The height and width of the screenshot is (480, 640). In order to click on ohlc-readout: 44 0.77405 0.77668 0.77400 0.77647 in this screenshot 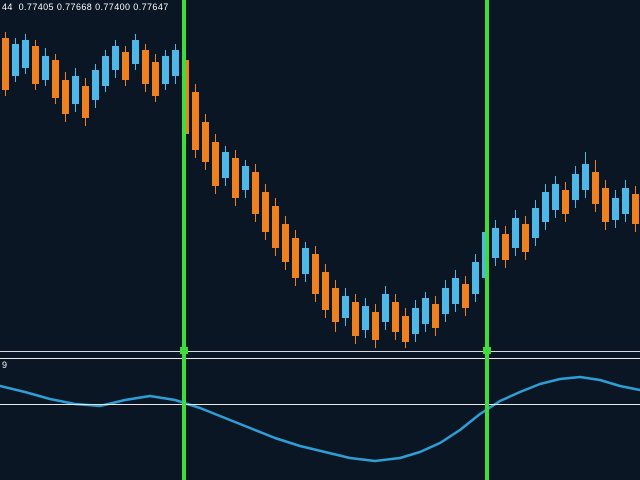, I will do `click(85, 7)`.